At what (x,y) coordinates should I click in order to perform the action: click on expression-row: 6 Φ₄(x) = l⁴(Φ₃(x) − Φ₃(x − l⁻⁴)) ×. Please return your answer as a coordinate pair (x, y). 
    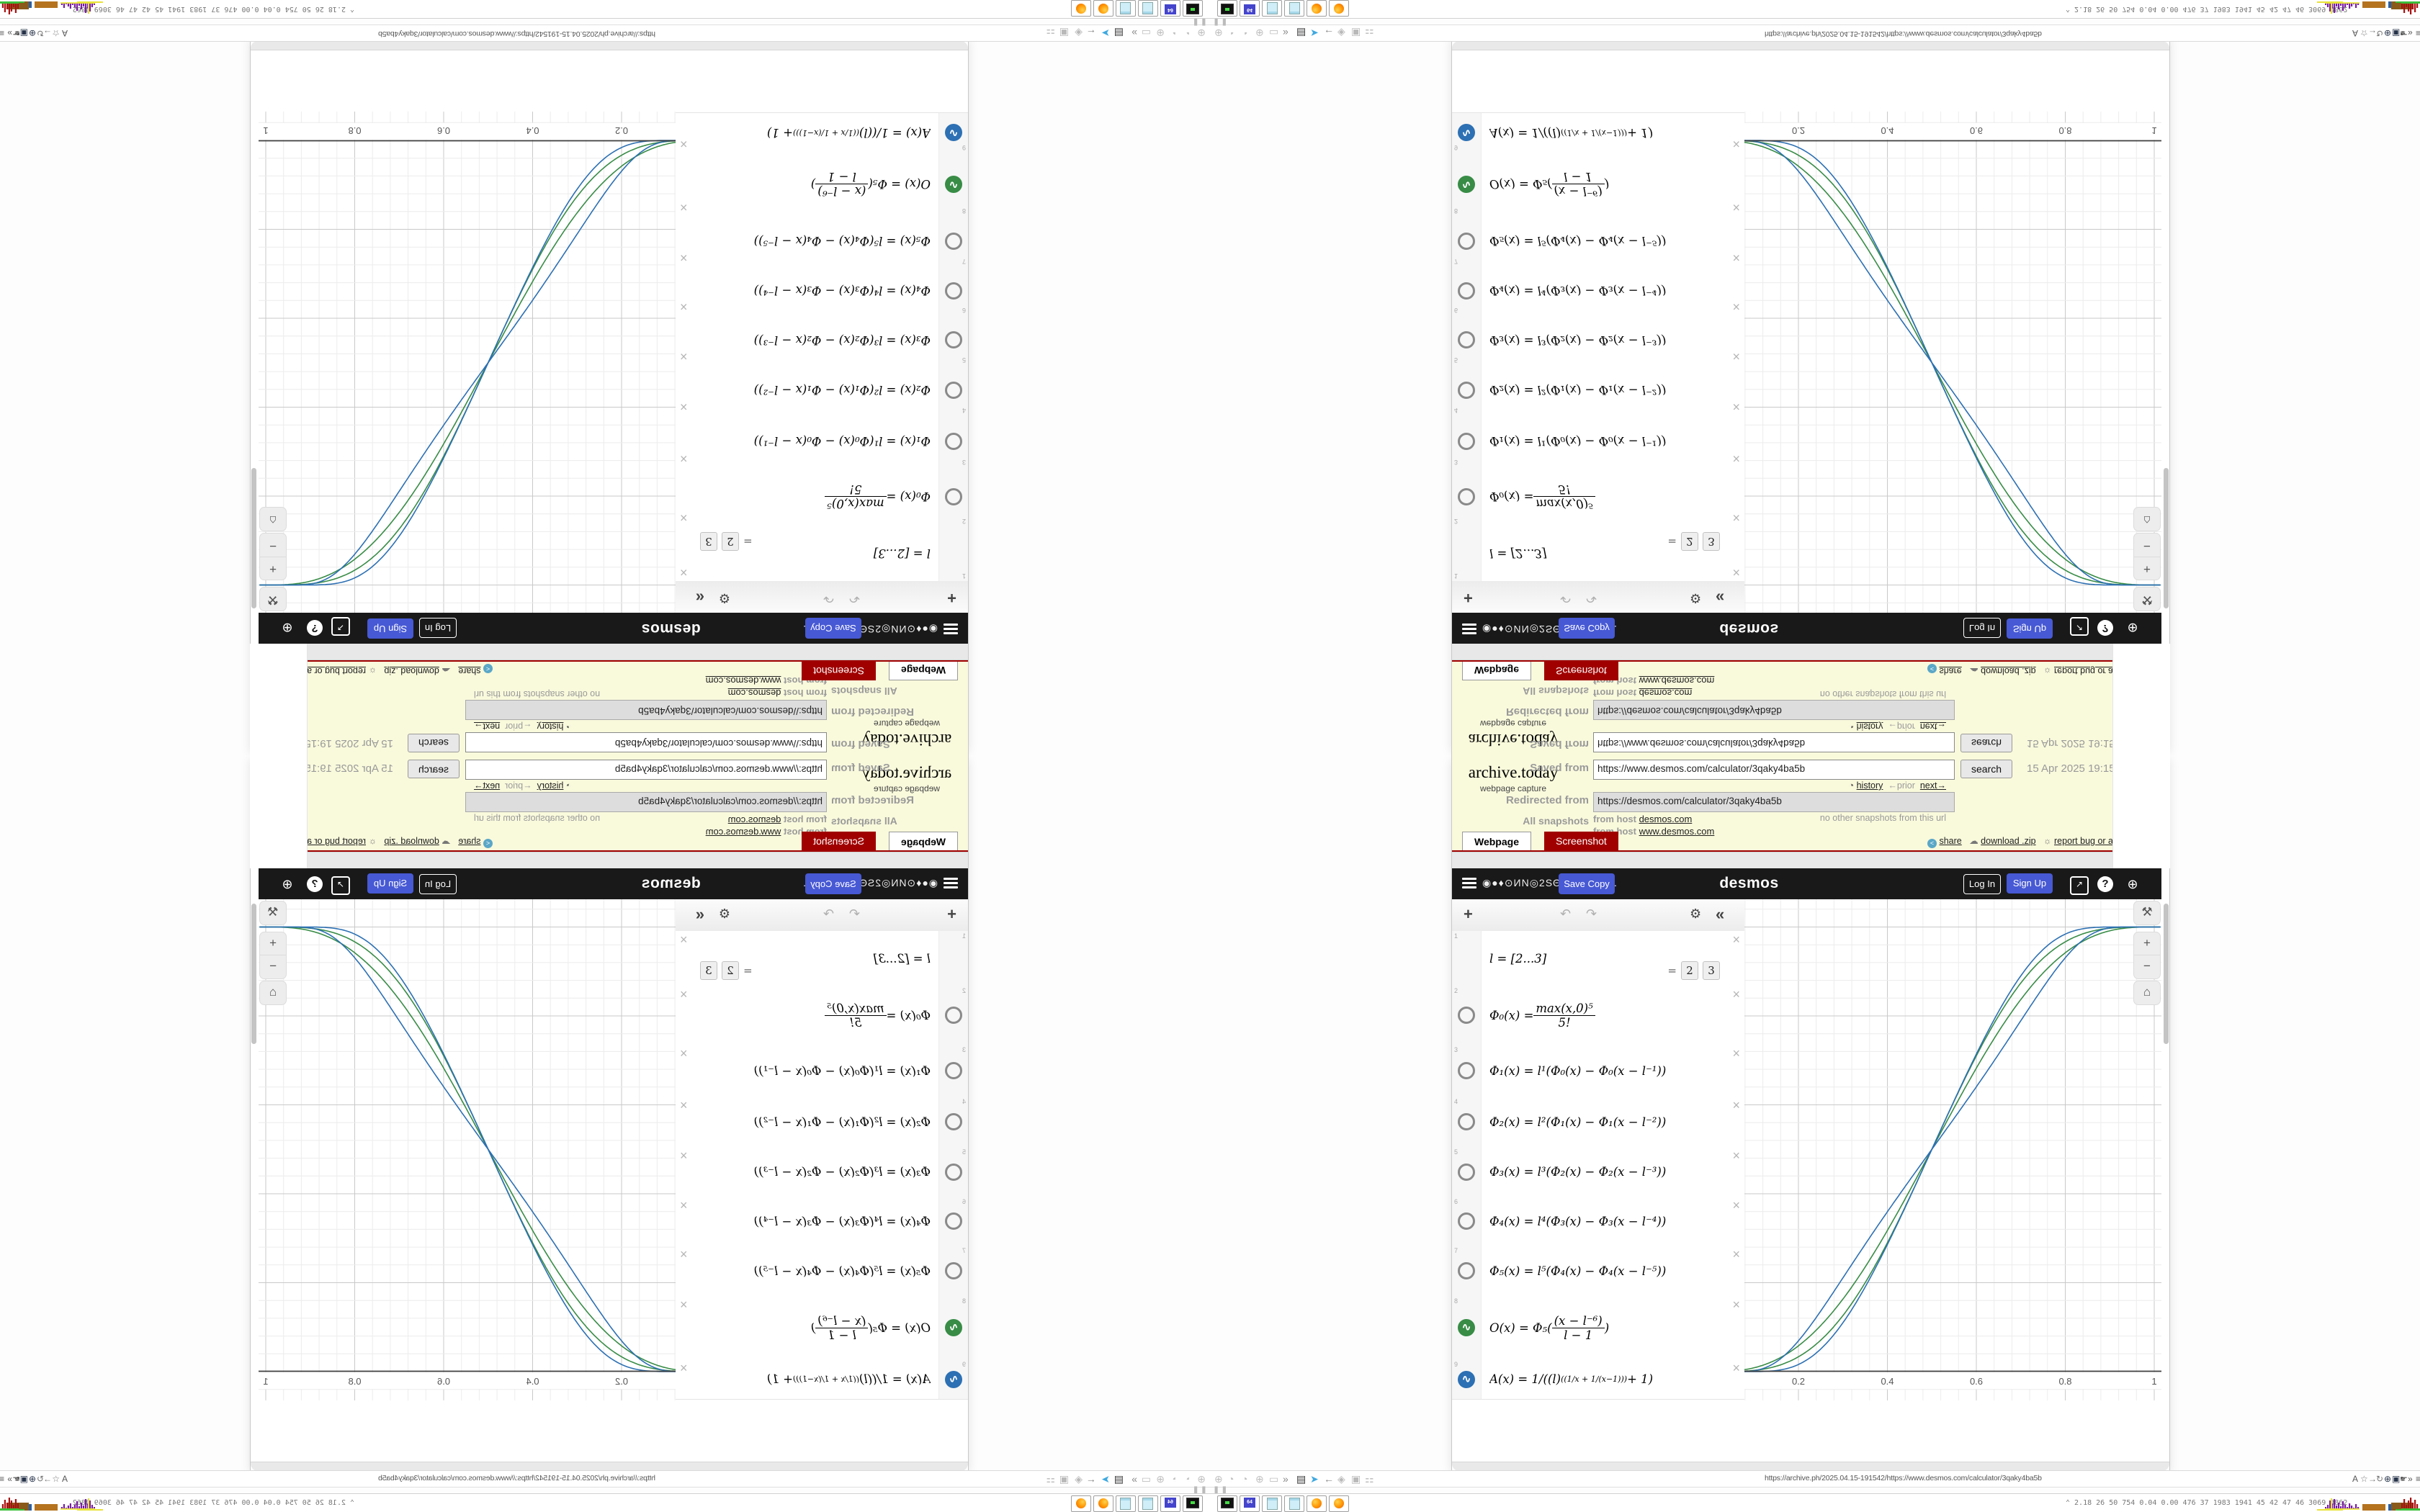
    Looking at the image, I should click on (822, 1221).